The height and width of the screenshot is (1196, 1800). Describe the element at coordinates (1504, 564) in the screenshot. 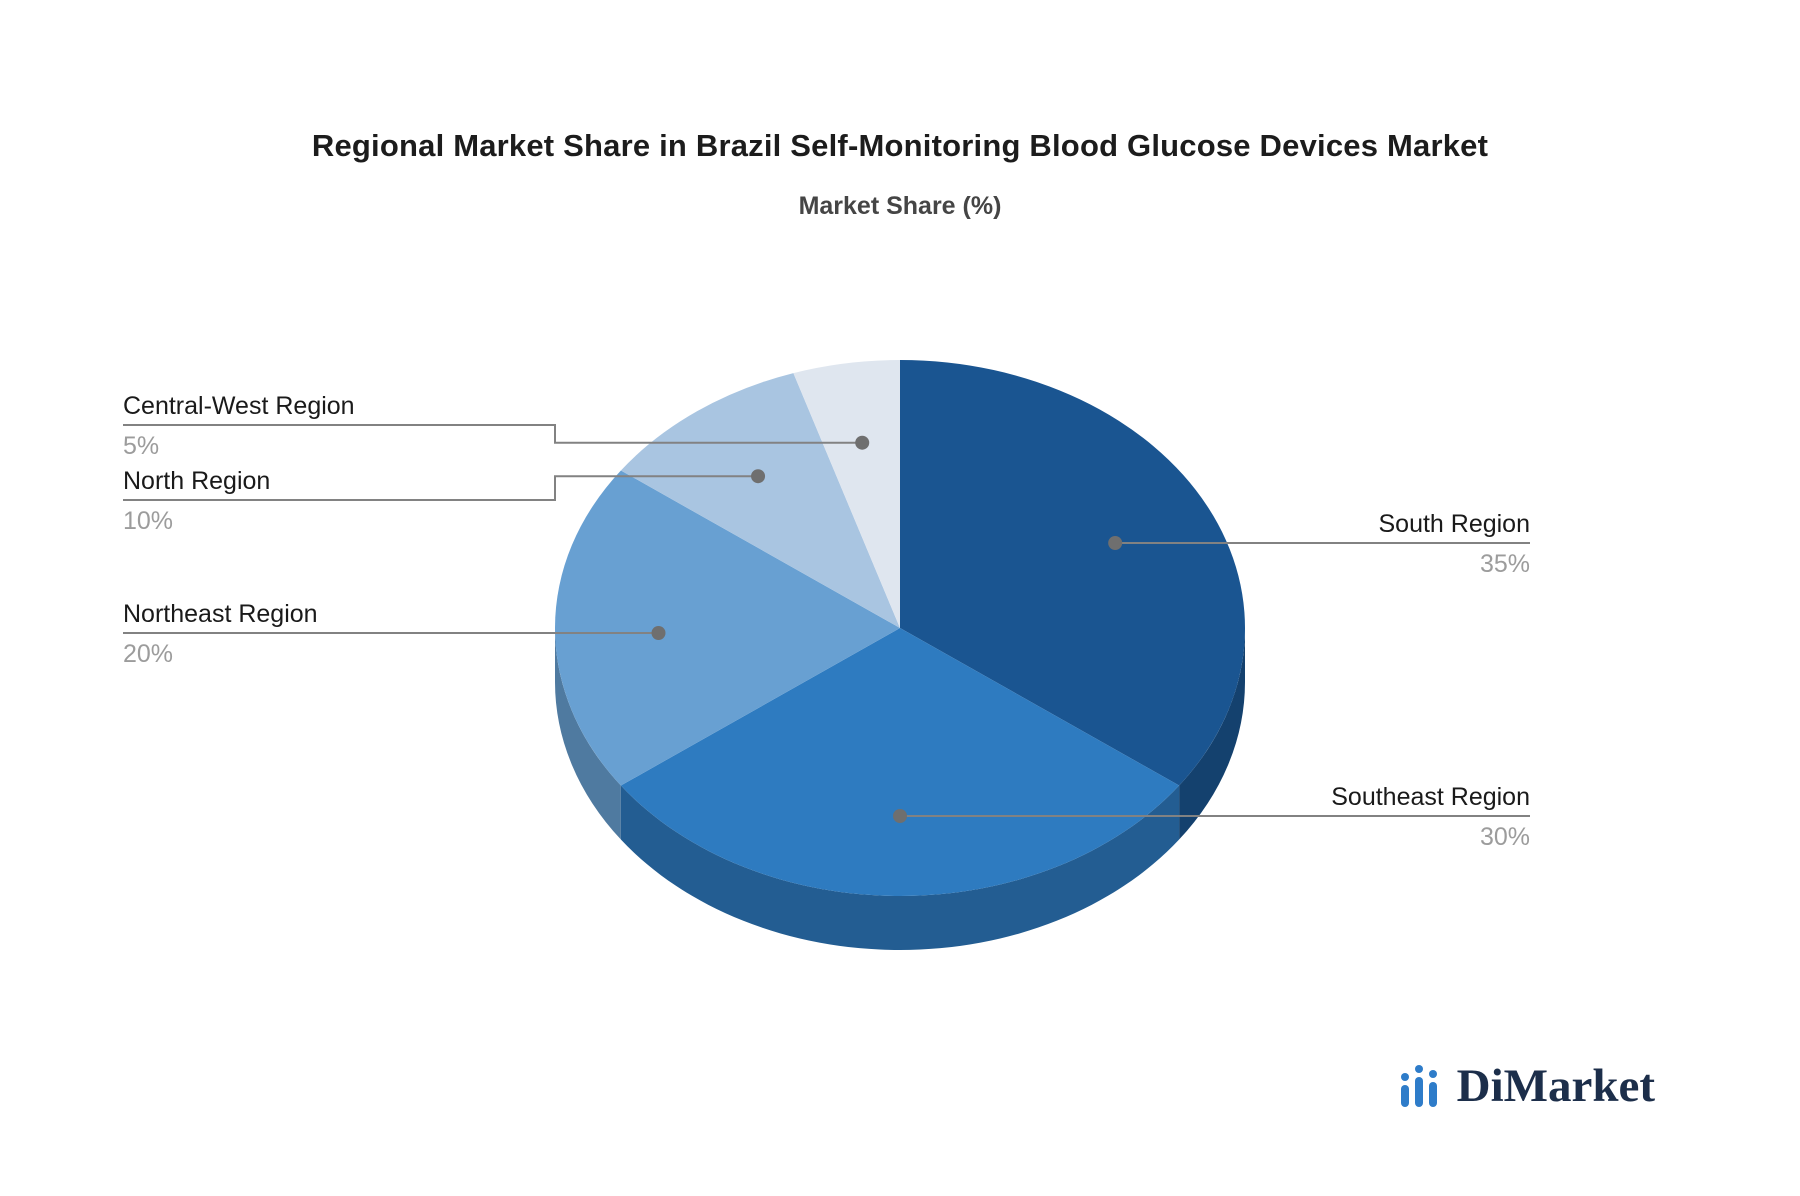

I see `slice-percent-south-region: 35%` at that location.